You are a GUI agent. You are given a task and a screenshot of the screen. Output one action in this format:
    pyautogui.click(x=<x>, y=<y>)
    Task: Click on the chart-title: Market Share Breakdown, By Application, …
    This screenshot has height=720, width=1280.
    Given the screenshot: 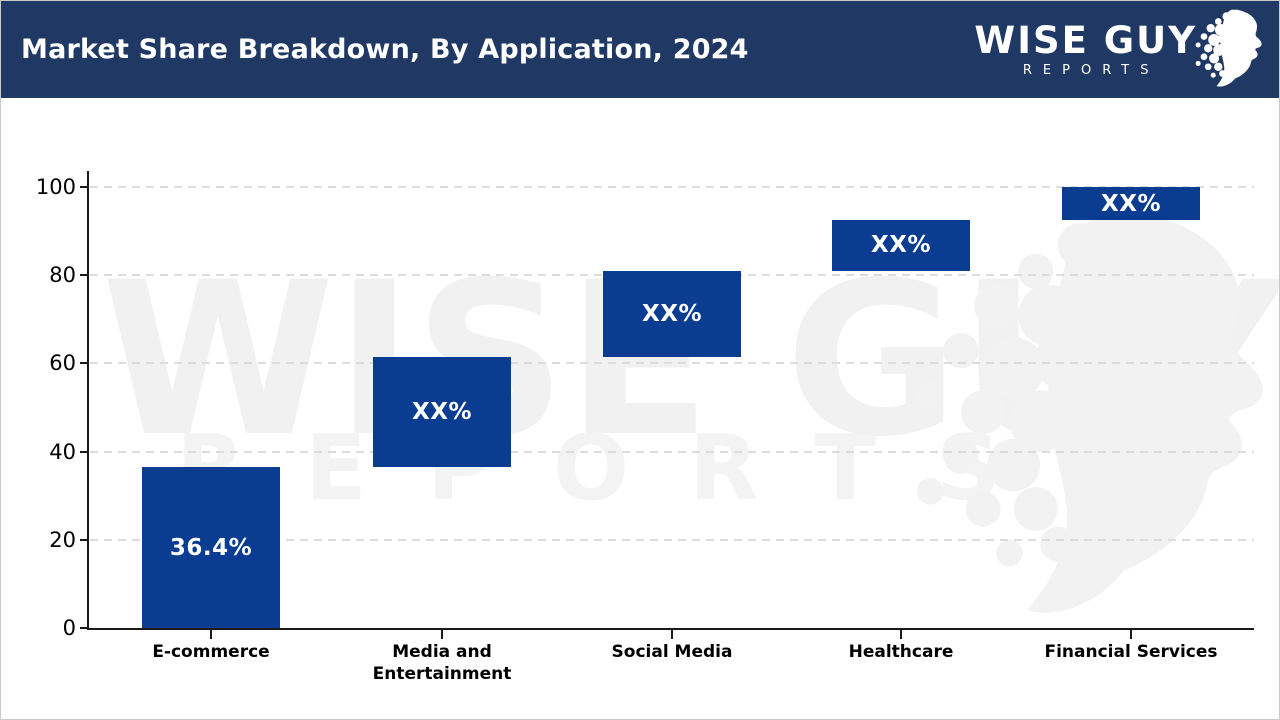 What is the action you would take?
    pyautogui.click(x=385, y=49)
    